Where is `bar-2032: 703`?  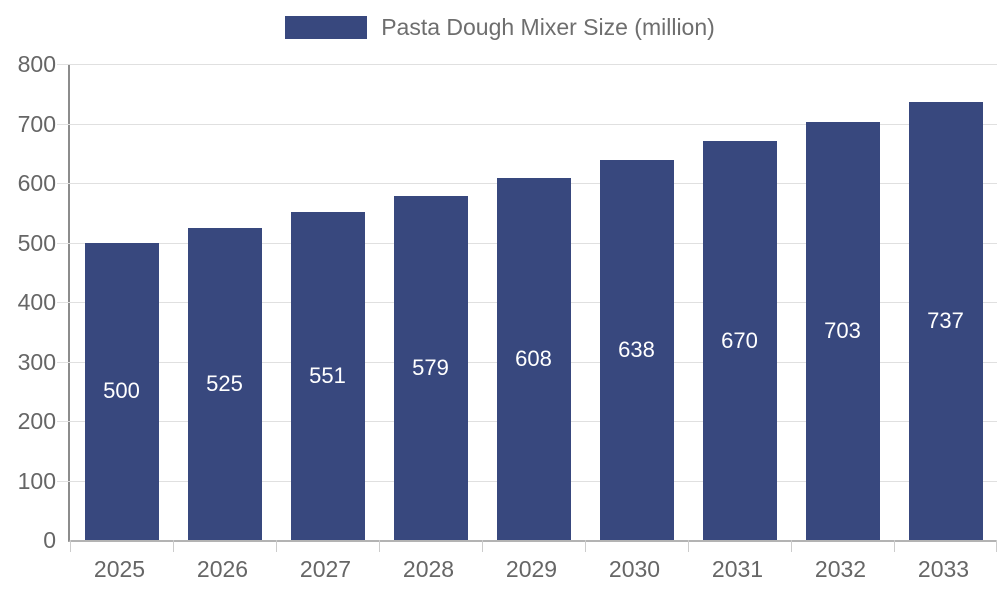
bar-2032: 703 is located at coordinates (842, 330).